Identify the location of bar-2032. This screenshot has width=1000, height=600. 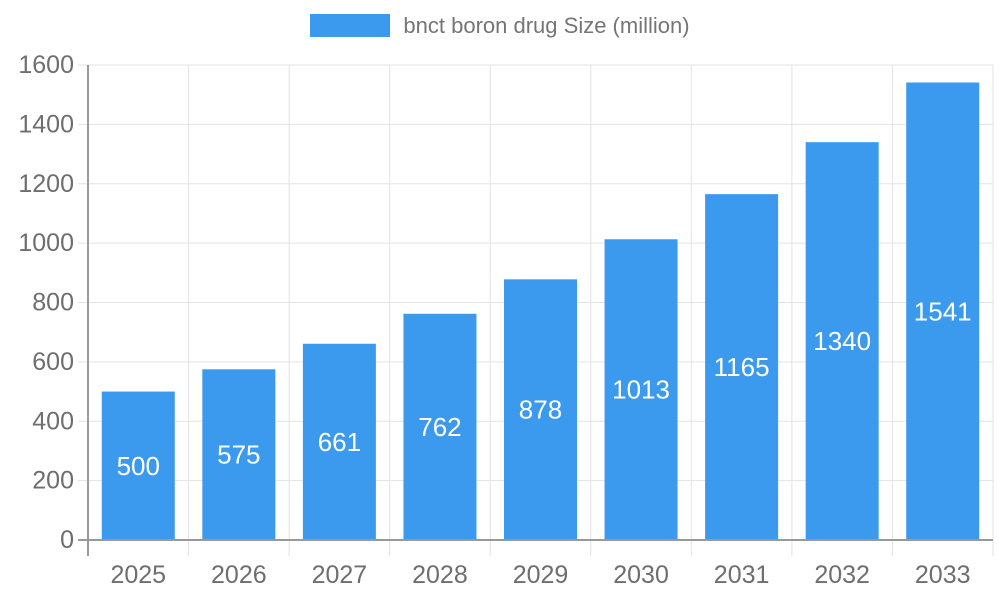
(842, 341).